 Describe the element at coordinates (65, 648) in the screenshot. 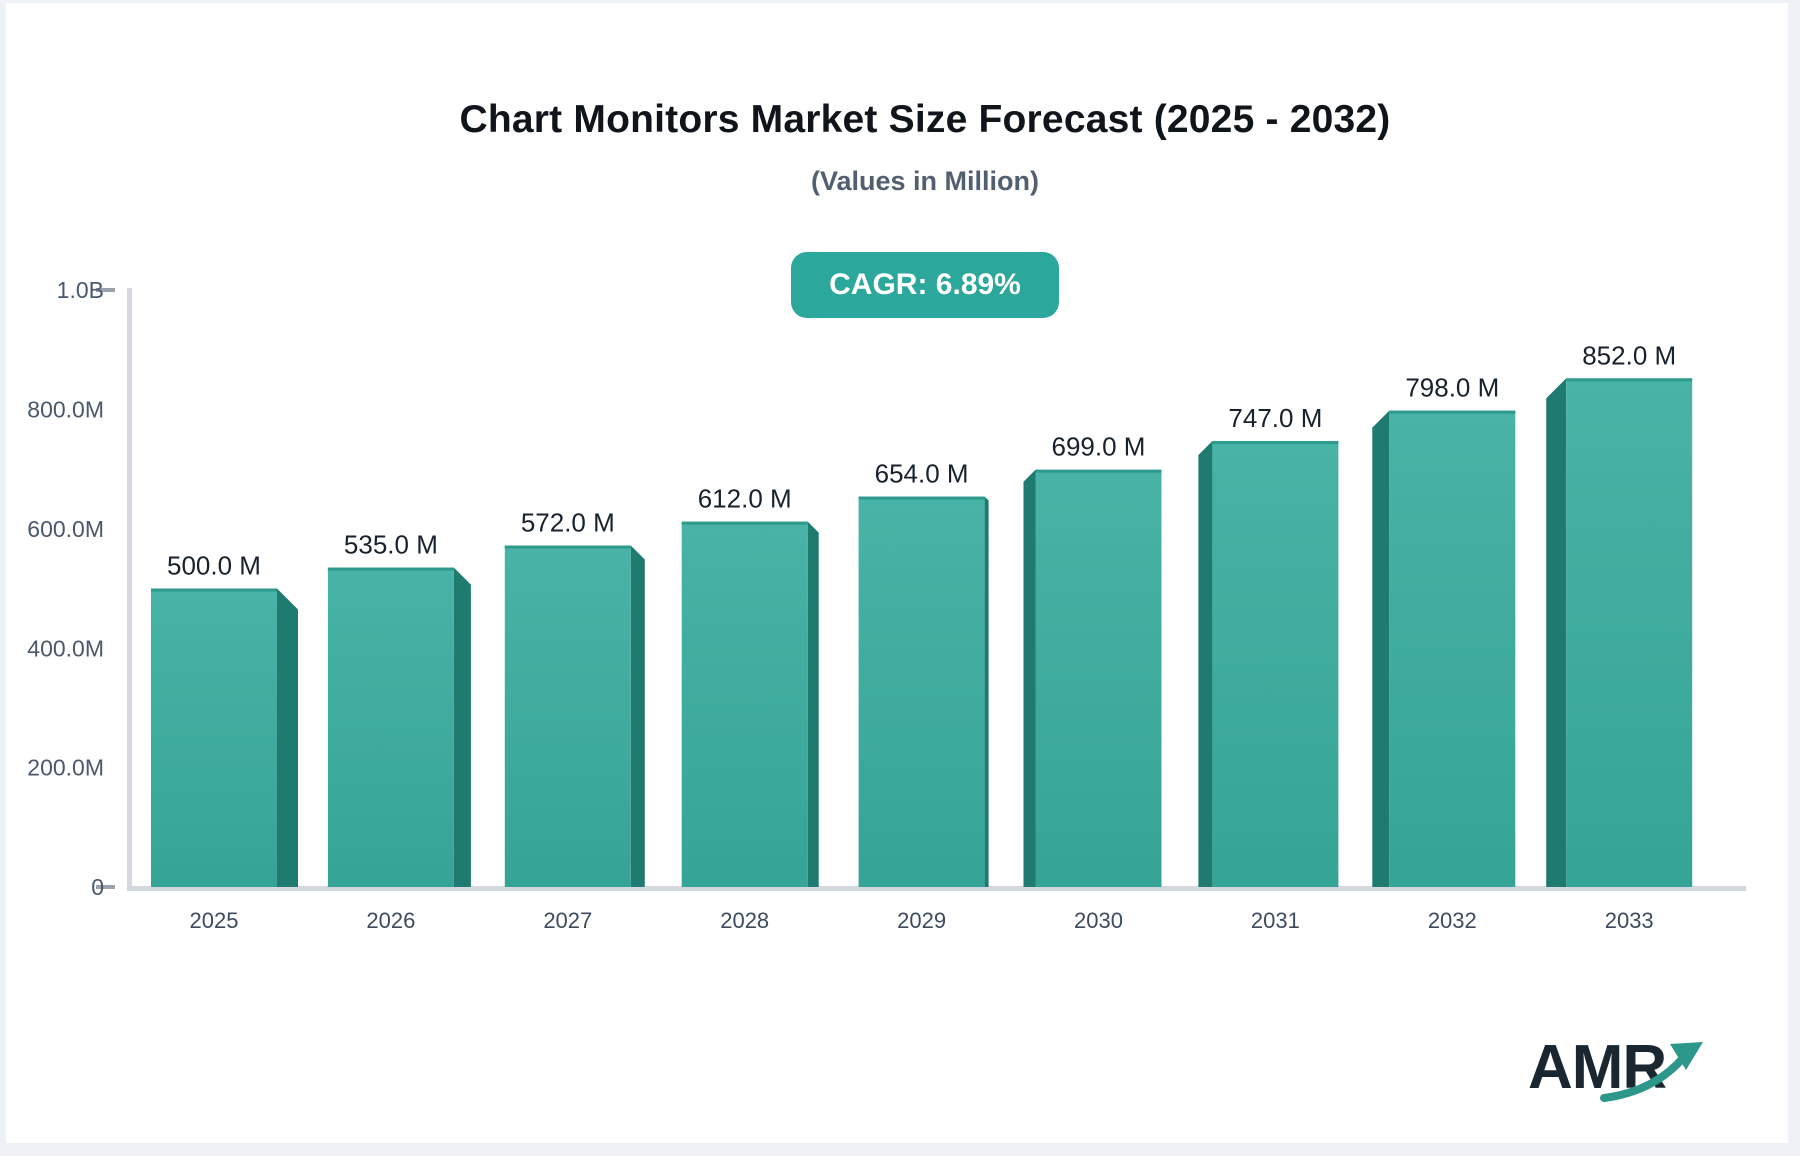

I see `y-axis-label: 400.0M` at that location.